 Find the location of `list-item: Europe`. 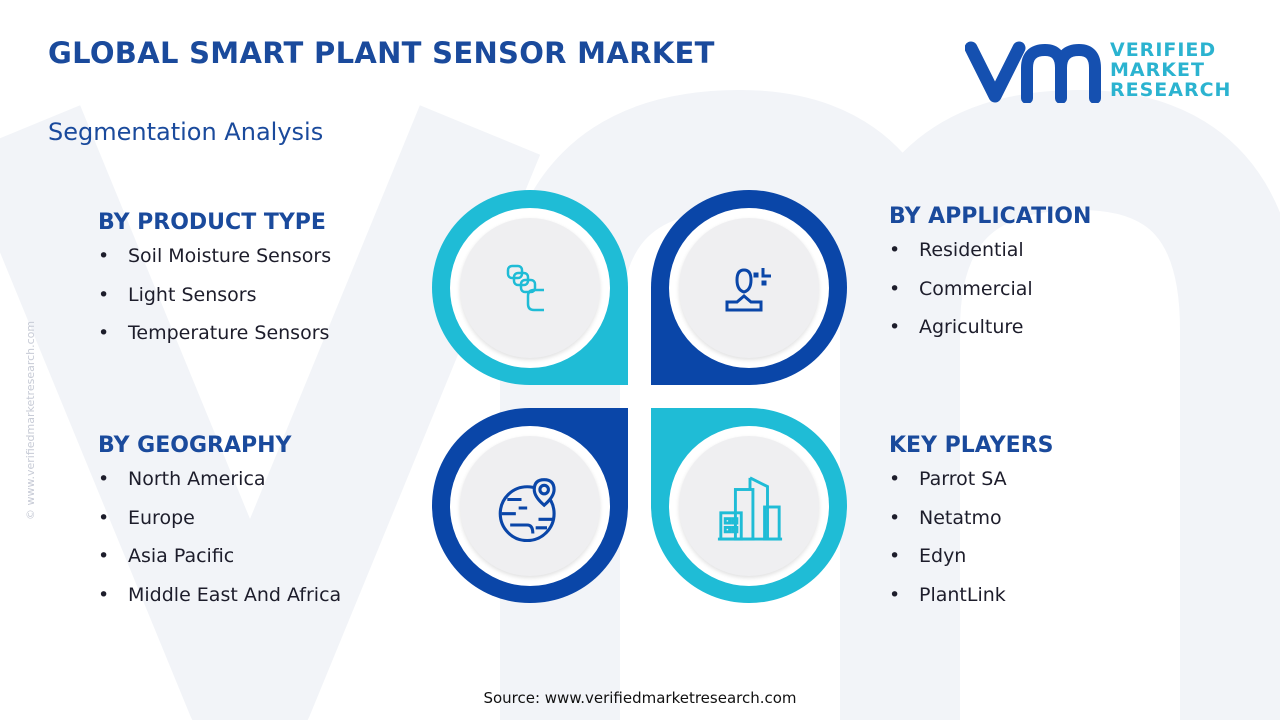

list-item: Europe is located at coordinates (219, 526).